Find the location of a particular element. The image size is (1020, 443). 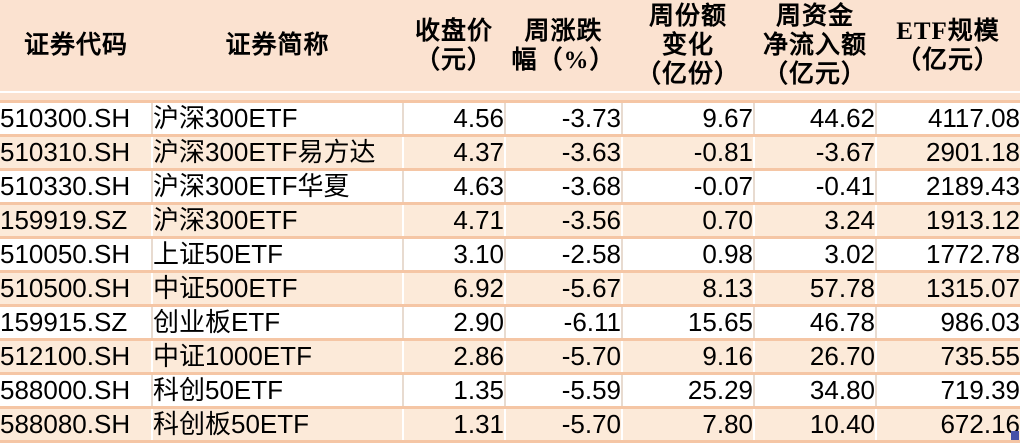

cell-share-chg: 25.29 is located at coordinates (687, 390).